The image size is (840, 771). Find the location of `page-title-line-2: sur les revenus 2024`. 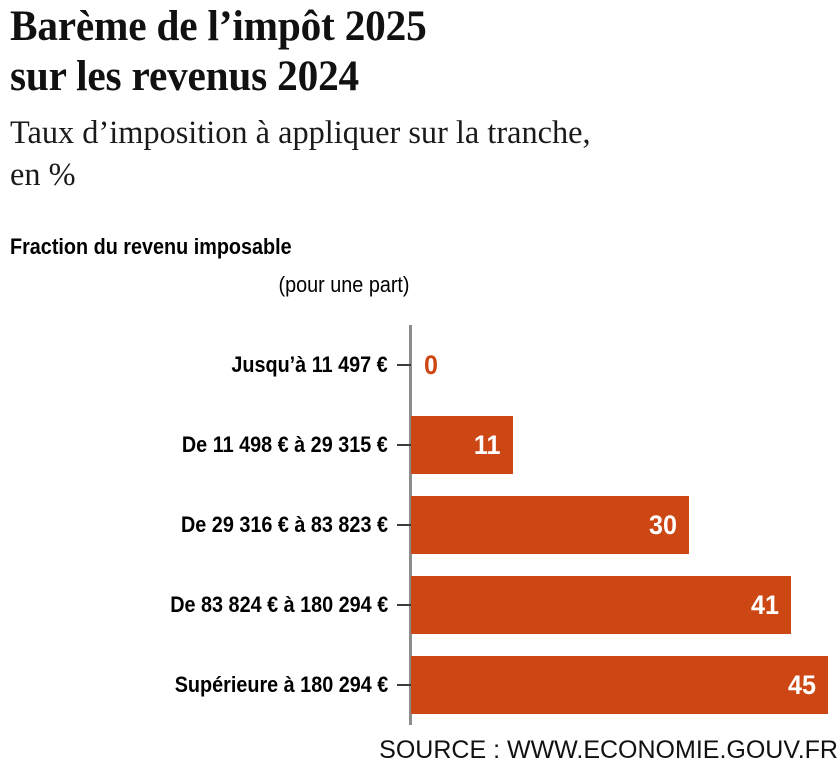

page-title-line-2: sur les revenus 2024 is located at coordinates (184, 76).